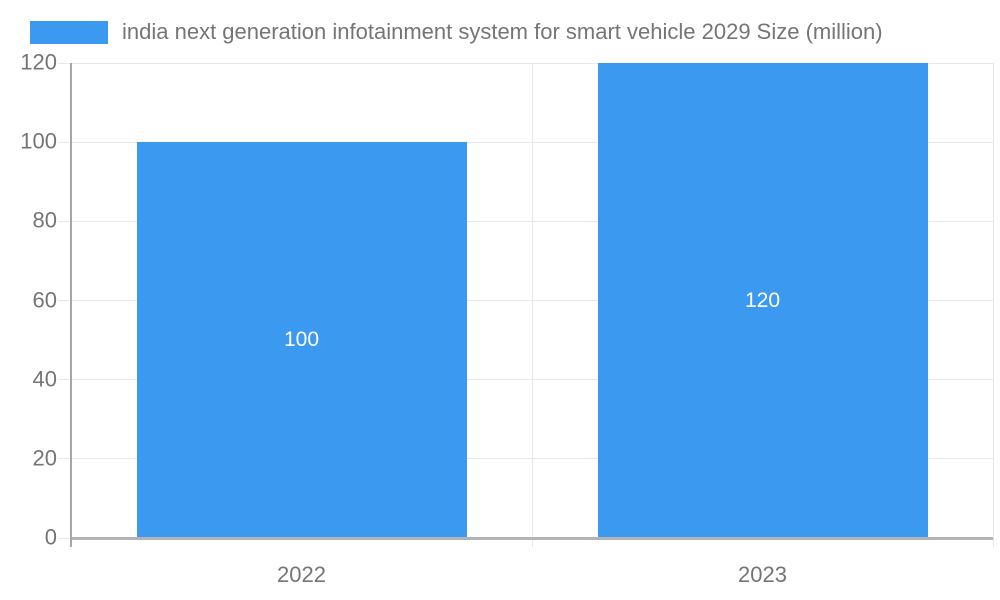 The height and width of the screenshot is (600, 1000). Describe the element at coordinates (38, 141) in the screenshot. I see `y-tick-label: 100` at that location.